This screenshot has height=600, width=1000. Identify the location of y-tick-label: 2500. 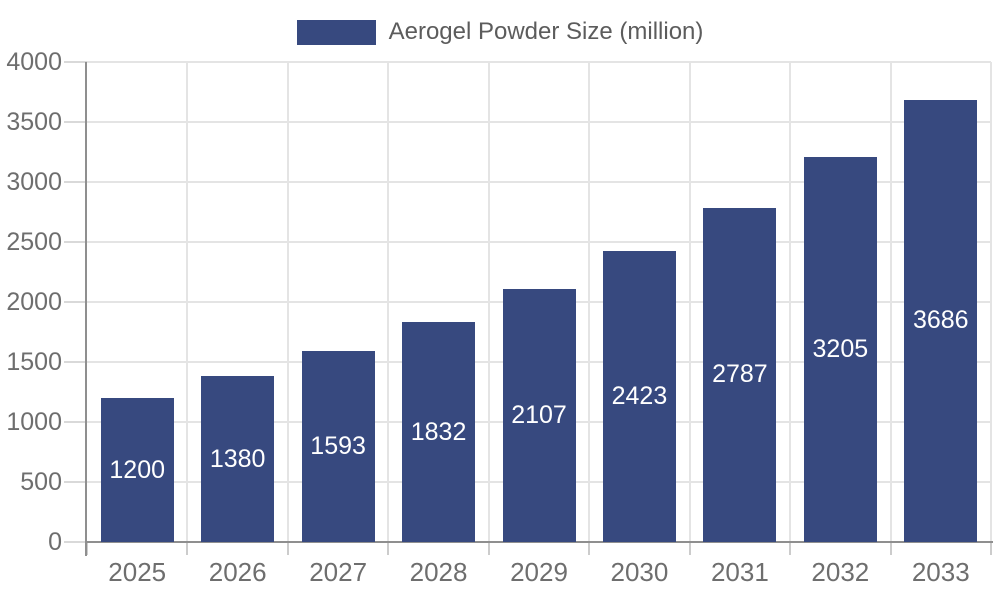
(34, 242).